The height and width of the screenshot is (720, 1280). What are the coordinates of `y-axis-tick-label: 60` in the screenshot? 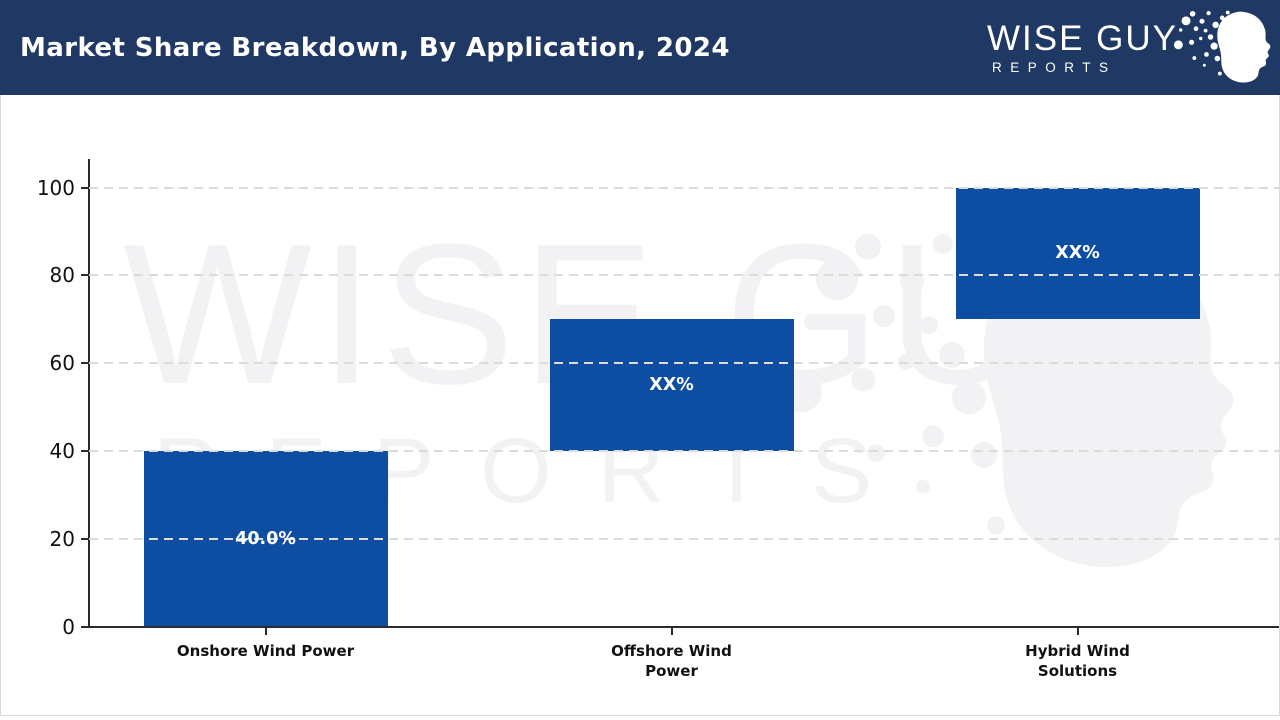 It's located at (62, 363).